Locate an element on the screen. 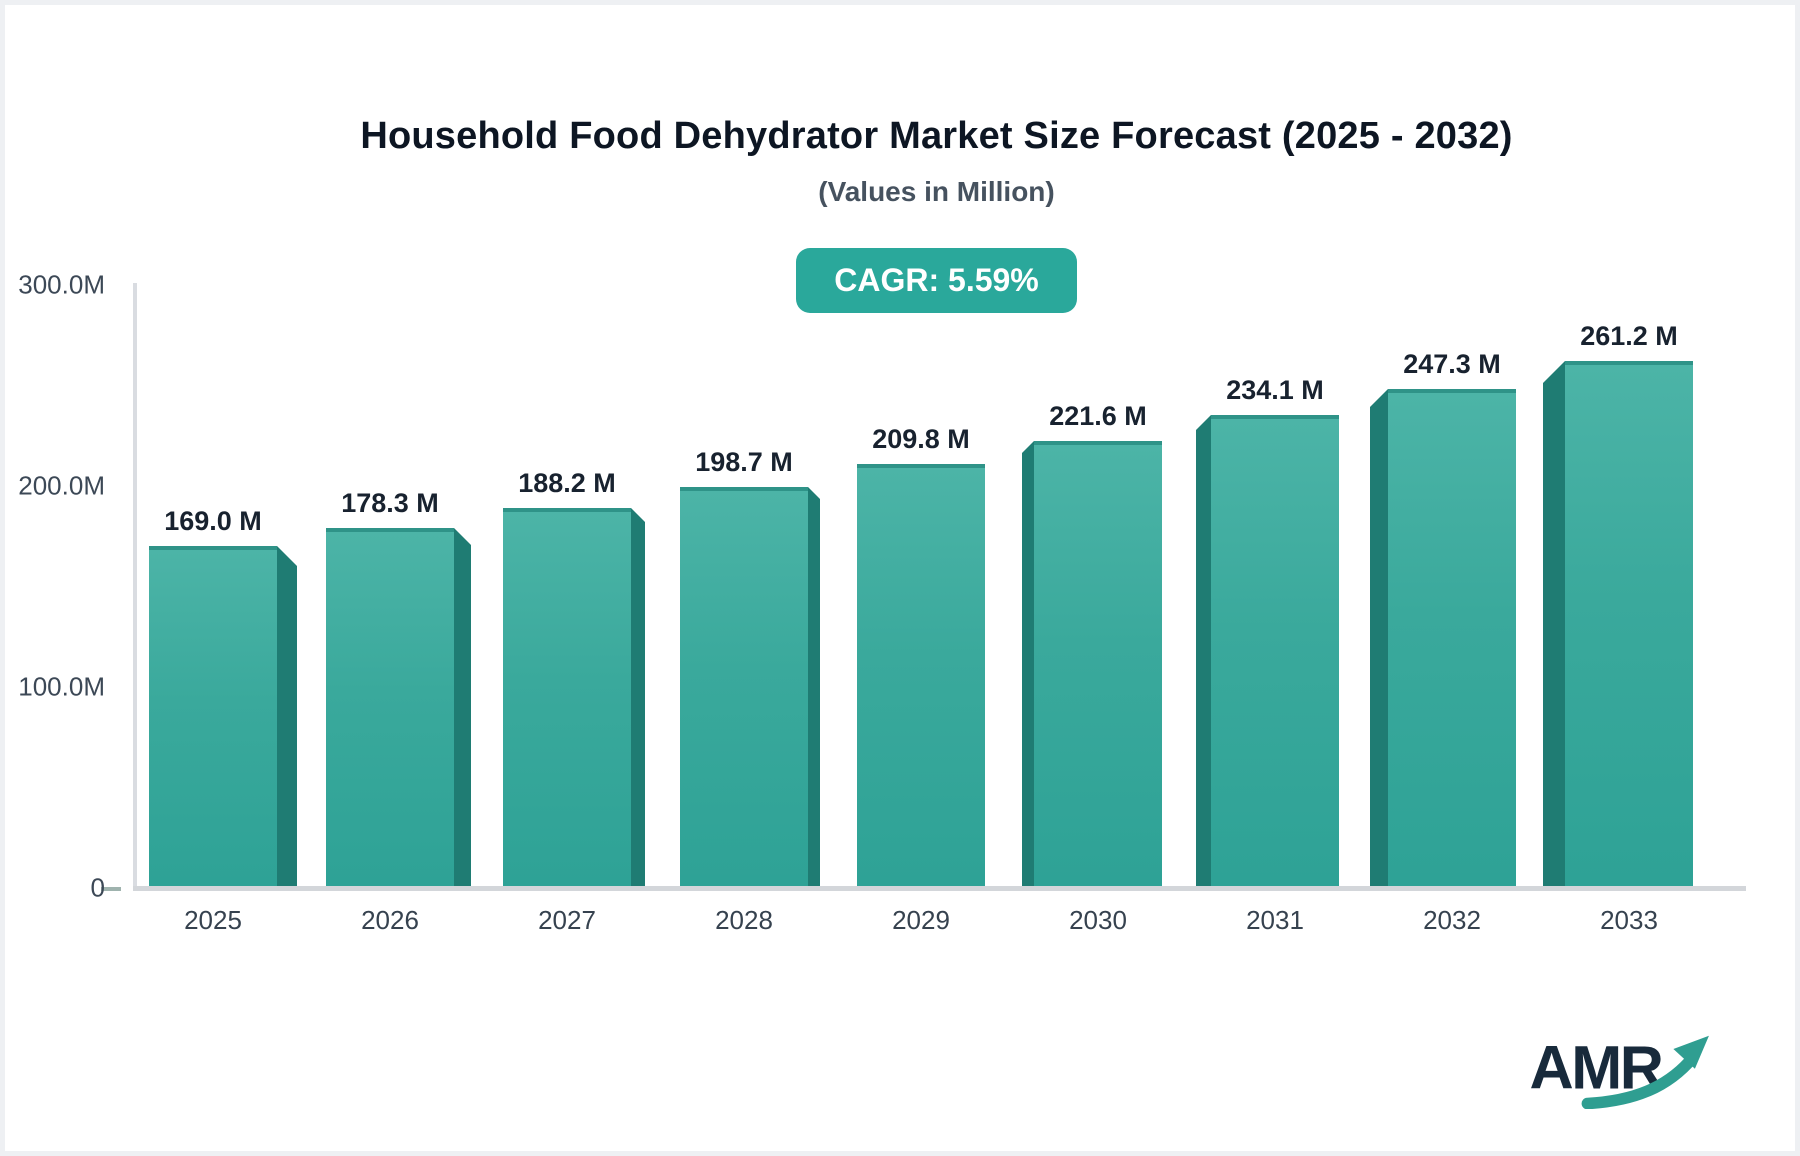 This screenshot has height=1156, width=1800. value-label-2029: 209.8 M is located at coordinates (921, 439).